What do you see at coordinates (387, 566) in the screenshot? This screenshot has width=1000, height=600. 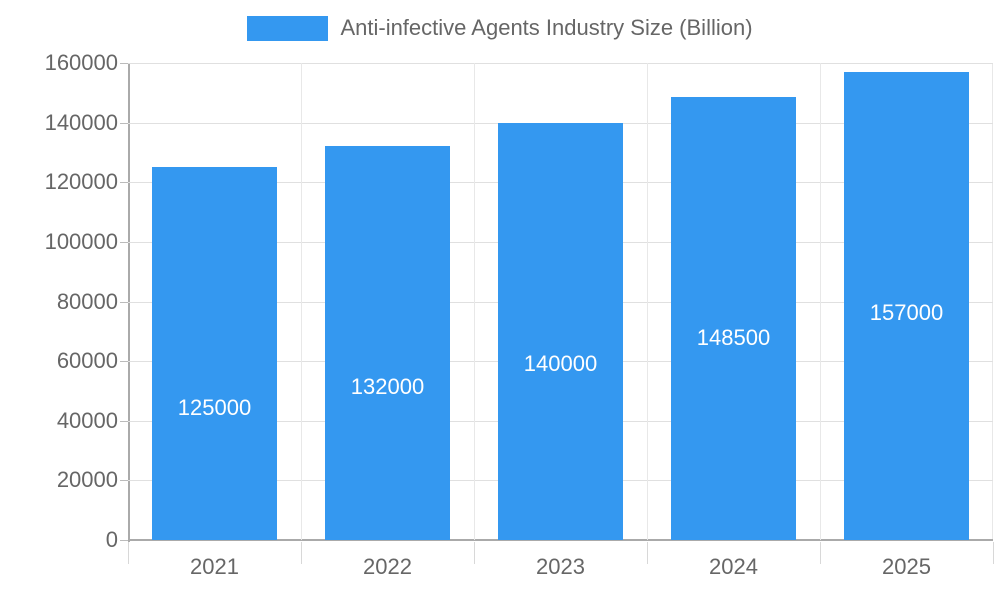 I see `x-axis-tick-label: 2022` at bounding box center [387, 566].